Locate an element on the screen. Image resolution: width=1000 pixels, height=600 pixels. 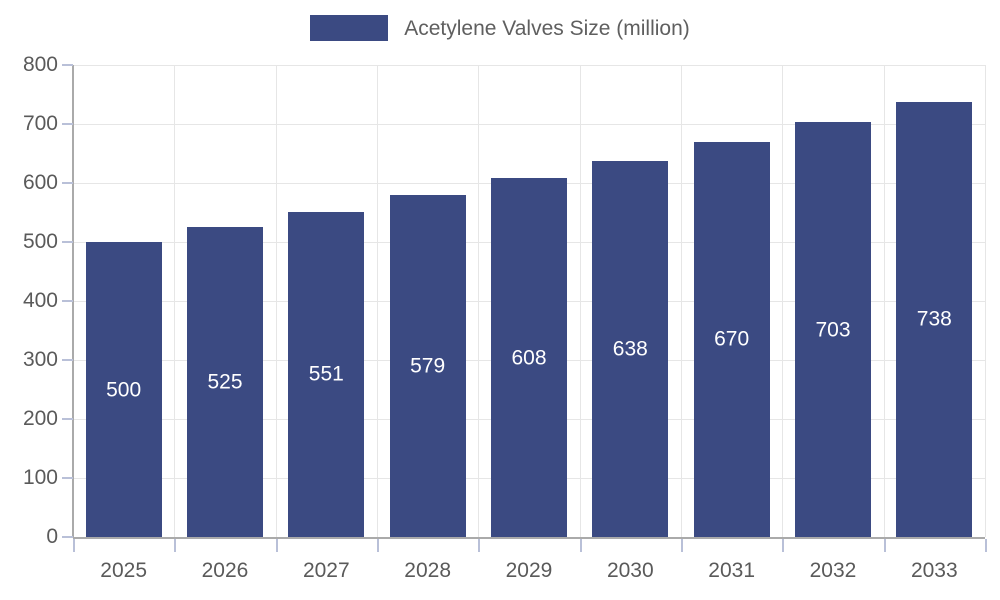
bar: 738 is located at coordinates (934, 319).